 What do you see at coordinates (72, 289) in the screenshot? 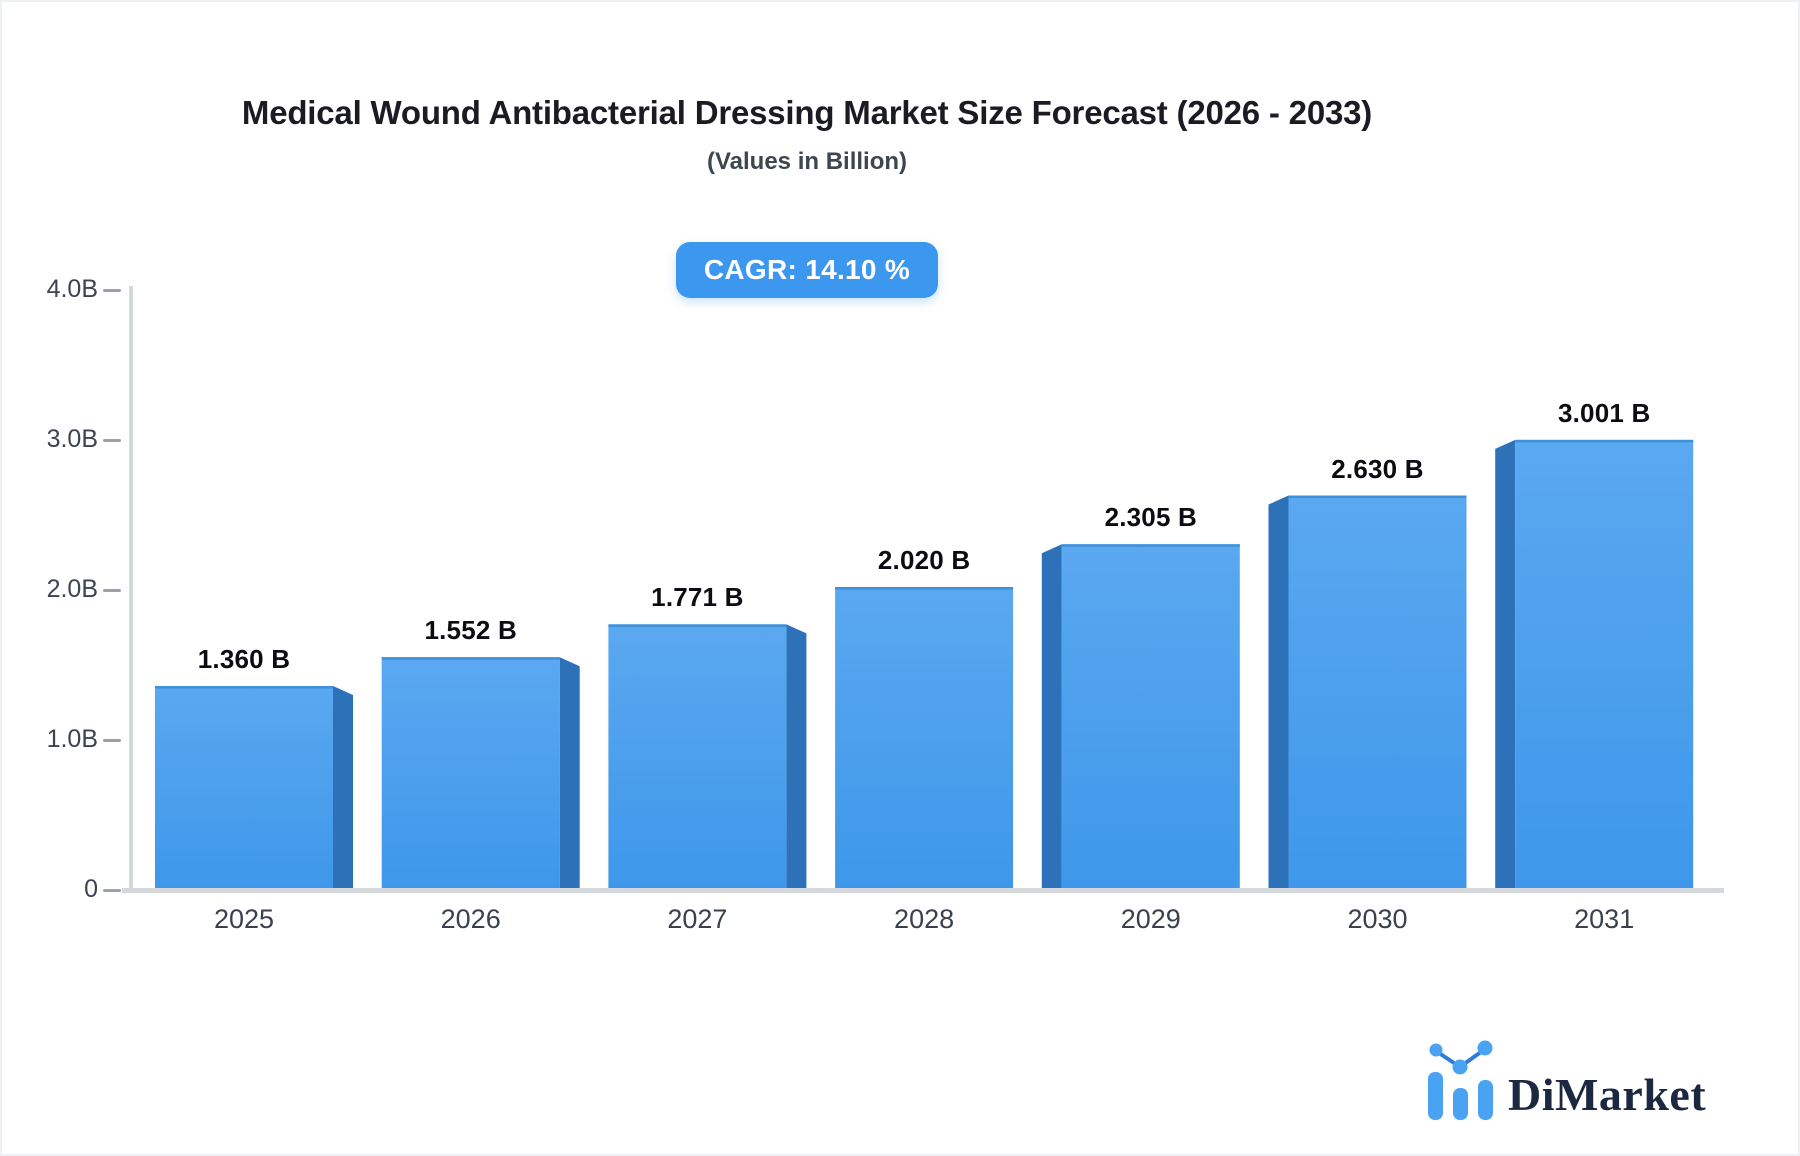
I see `y-axis-label: 4.0B` at bounding box center [72, 289].